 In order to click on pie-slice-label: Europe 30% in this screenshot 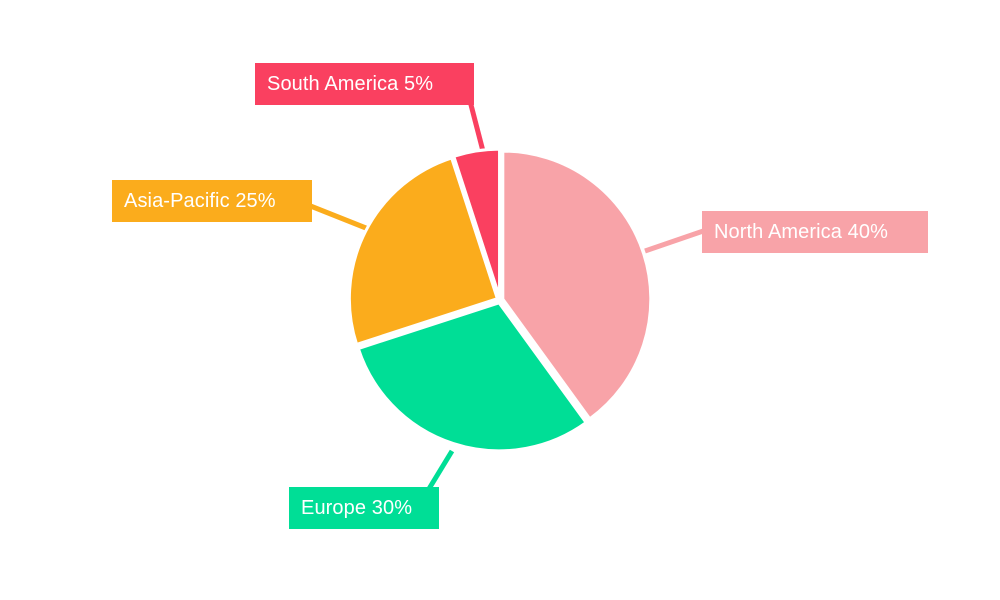, I will do `click(364, 508)`.